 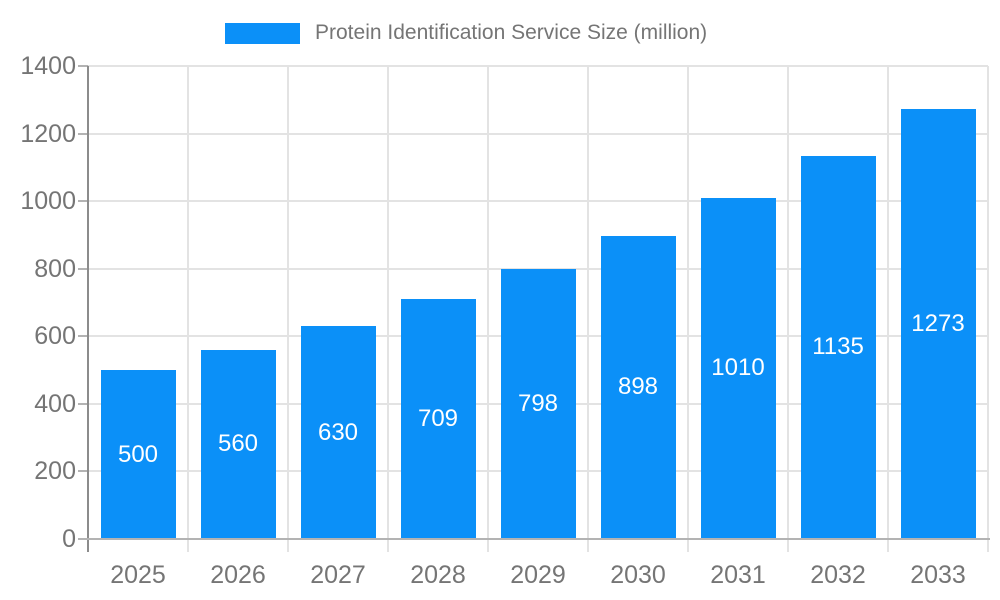 I want to click on legend-swatch, so click(x=262, y=33).